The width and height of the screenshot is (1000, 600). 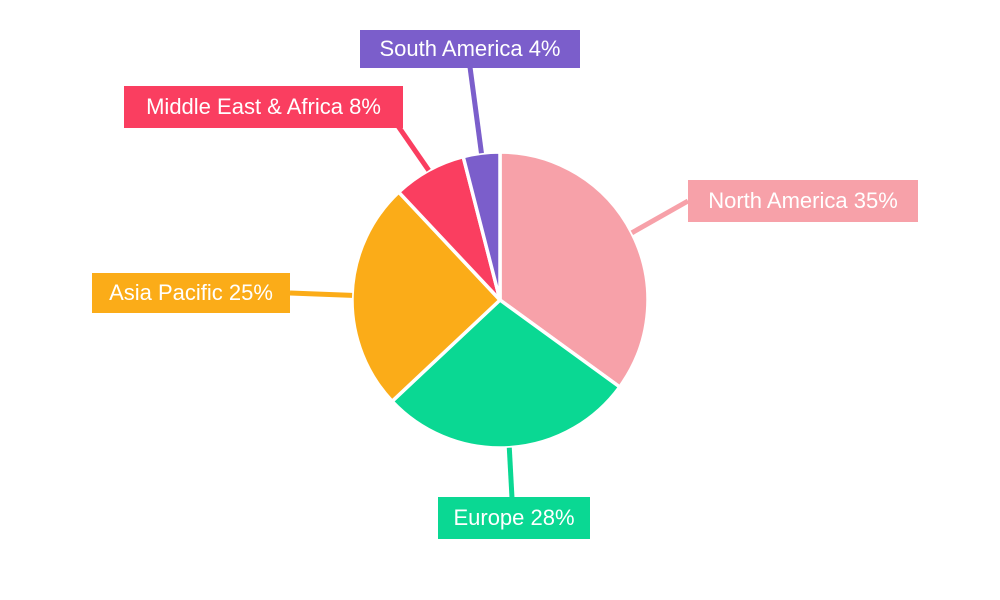 What do you see at coordinates (413, 148) in the screenshot?
I see `leader-line-middle-east-africa` at bounding box center [413, 148].